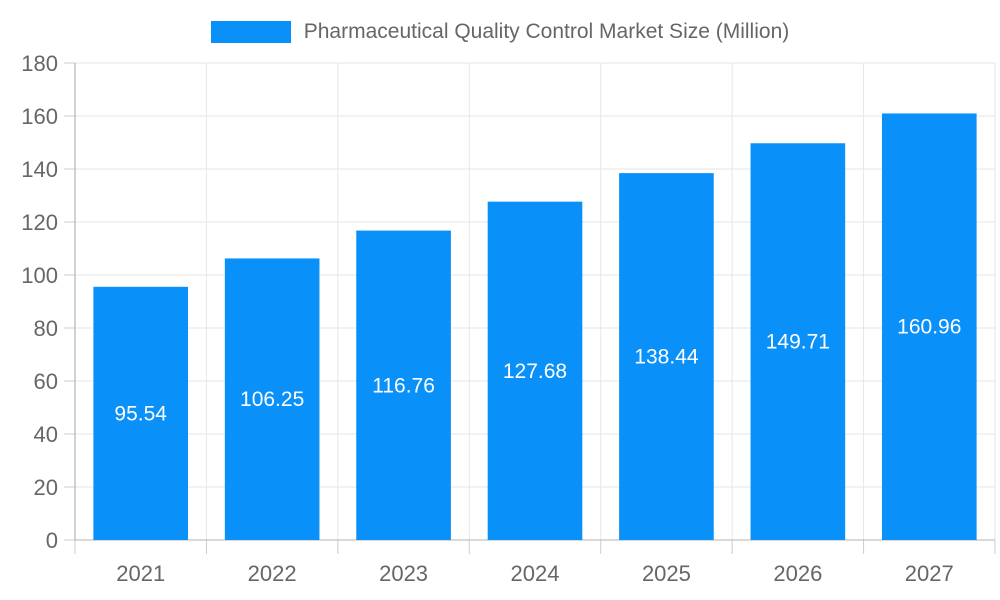 The width and height of the screenshot is (1000, 600). What do you see at coordinates (272, 573) in the screenshot?
I see `x-tick-label: 2022` at bounding box center [272, 573].